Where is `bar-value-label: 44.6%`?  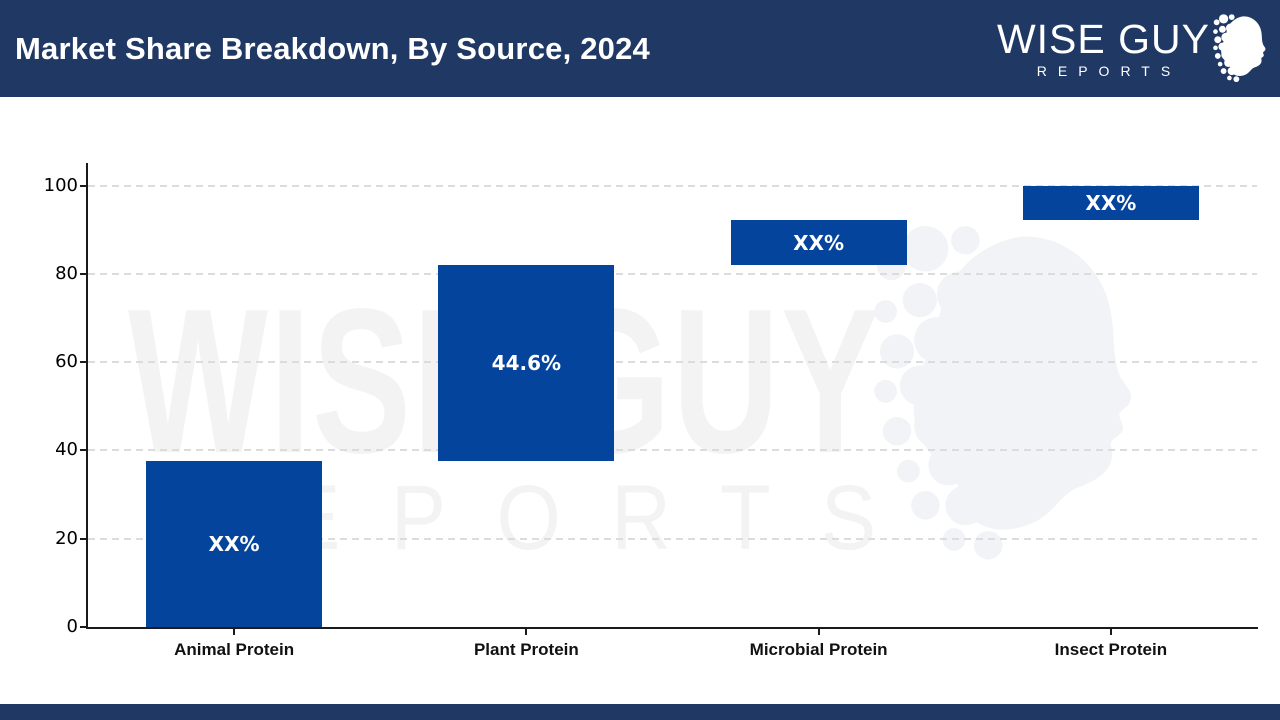 bar-value-label: 44.6% is located at coordinates (526, 363).